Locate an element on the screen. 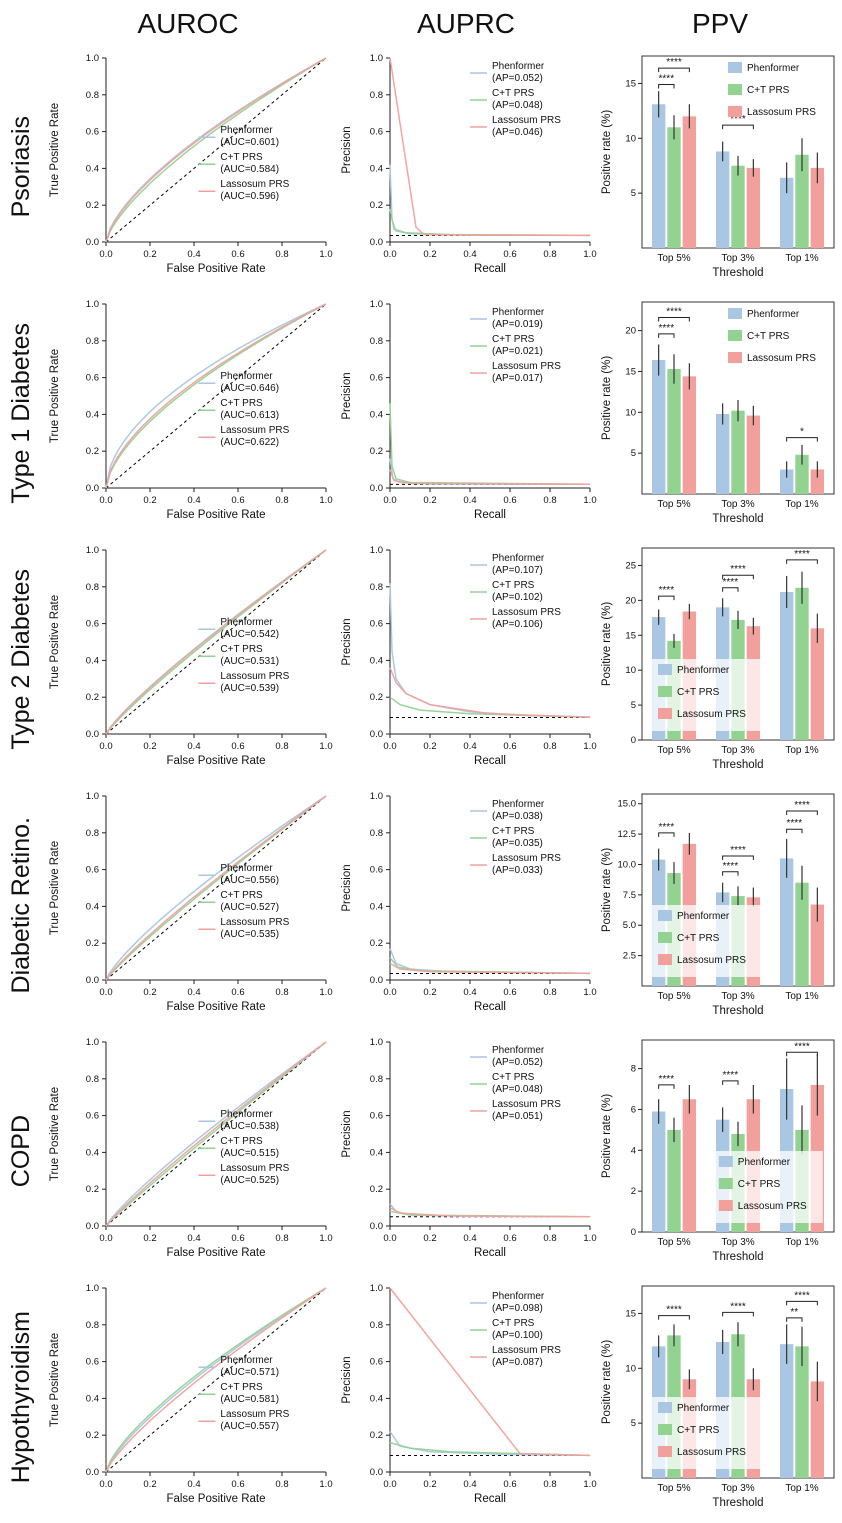 The width and height of the screenshot is (842, 1523). svg-text: (AUC=0.538) is located at coordinates (249, 1126).